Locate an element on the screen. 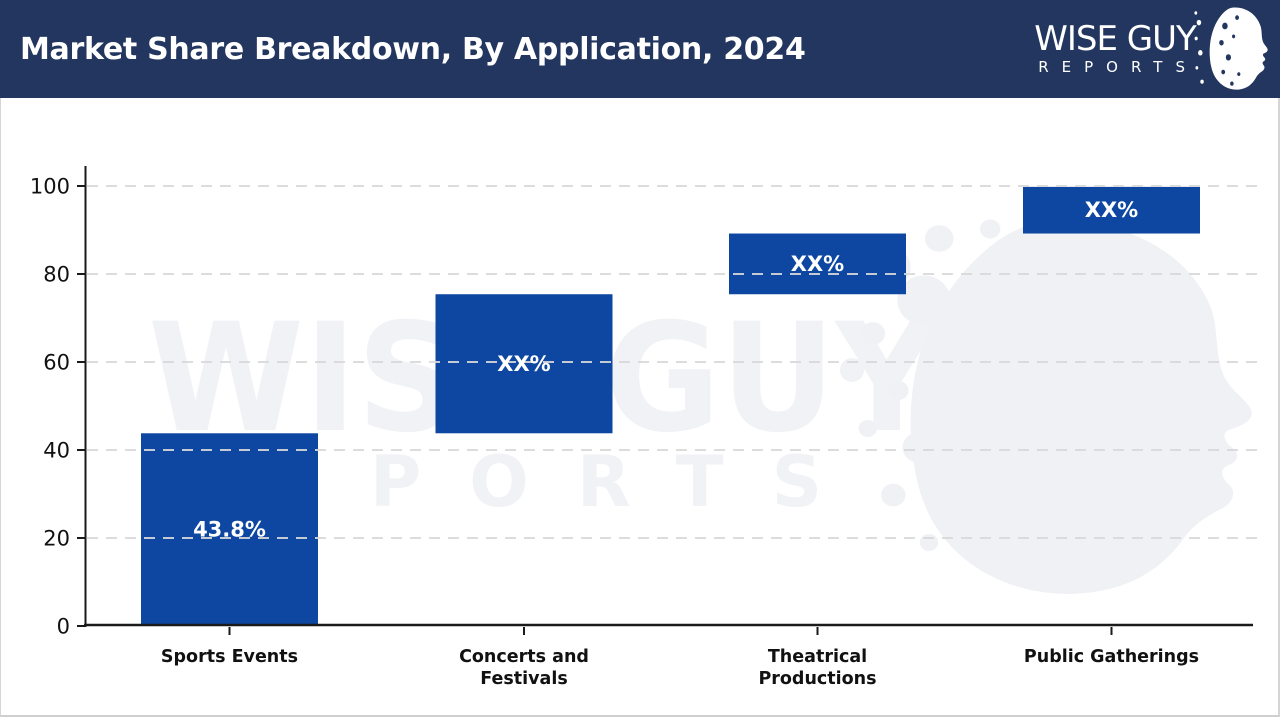 The height and width of the screenshot is (720, 1280). x-category-label: Festivals is located at coordinates (524, 679).